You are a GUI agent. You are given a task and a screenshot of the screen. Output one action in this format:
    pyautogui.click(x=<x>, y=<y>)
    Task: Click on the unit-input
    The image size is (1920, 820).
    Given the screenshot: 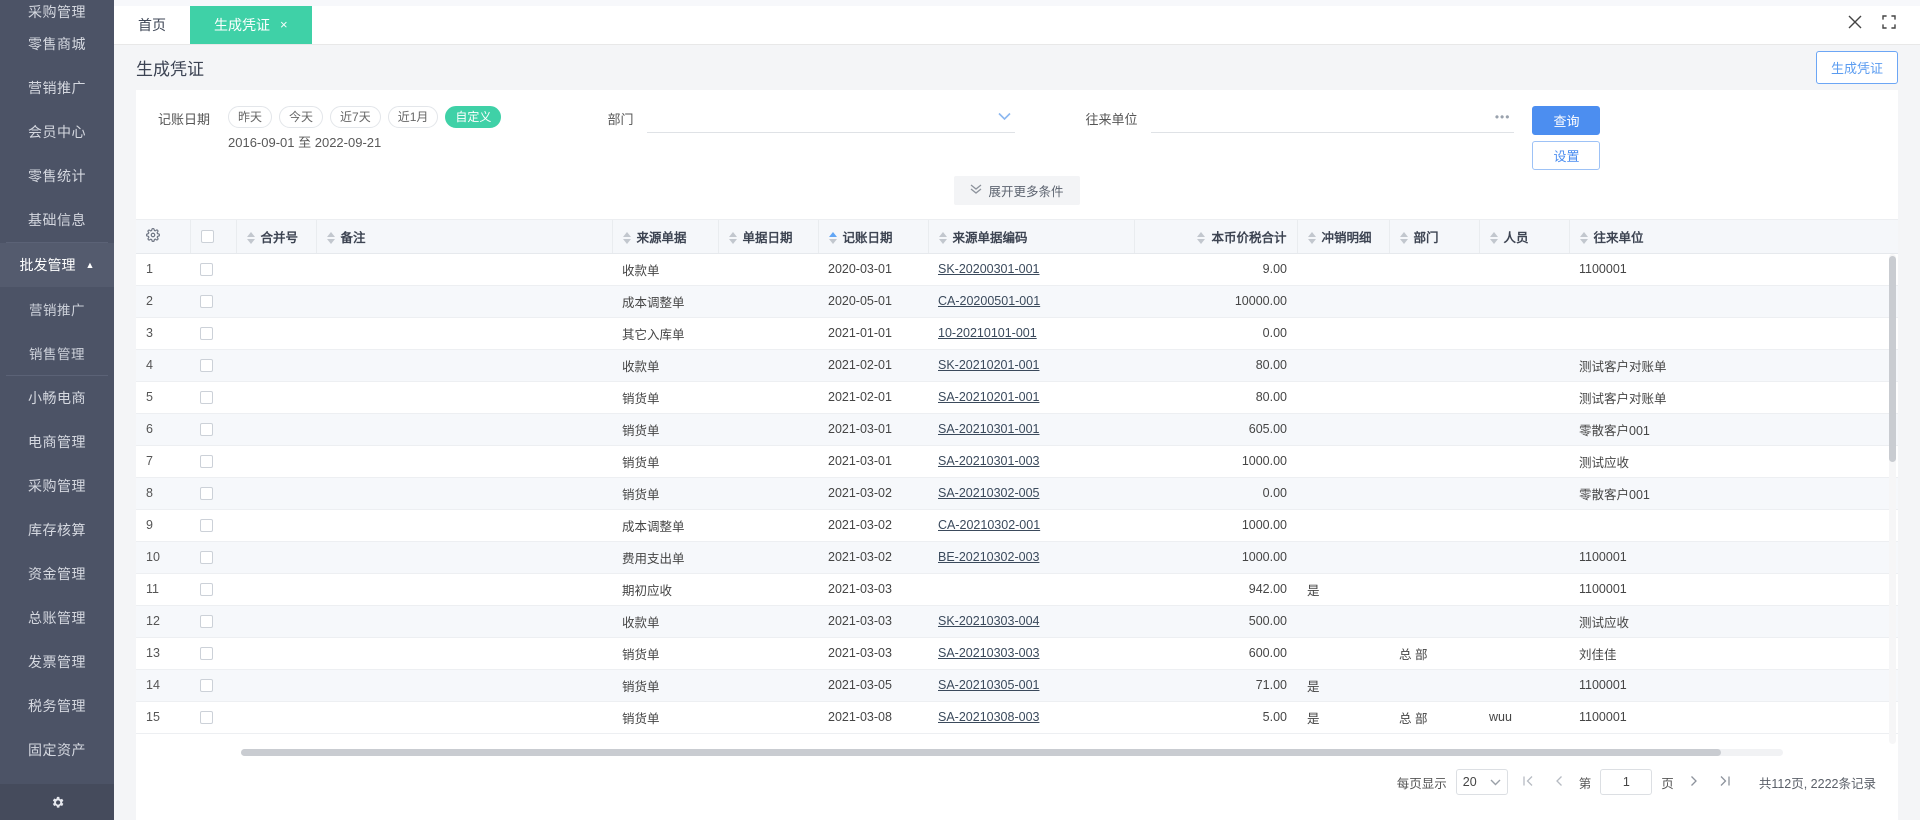 What is the action you would take?
    pyautogui.click(x=1333, y=119)
    